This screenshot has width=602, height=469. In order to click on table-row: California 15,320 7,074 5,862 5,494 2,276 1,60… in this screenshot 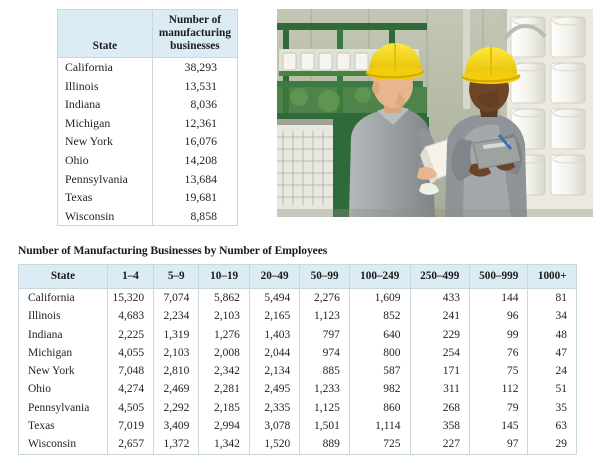, I will do `click(297, 298)`.